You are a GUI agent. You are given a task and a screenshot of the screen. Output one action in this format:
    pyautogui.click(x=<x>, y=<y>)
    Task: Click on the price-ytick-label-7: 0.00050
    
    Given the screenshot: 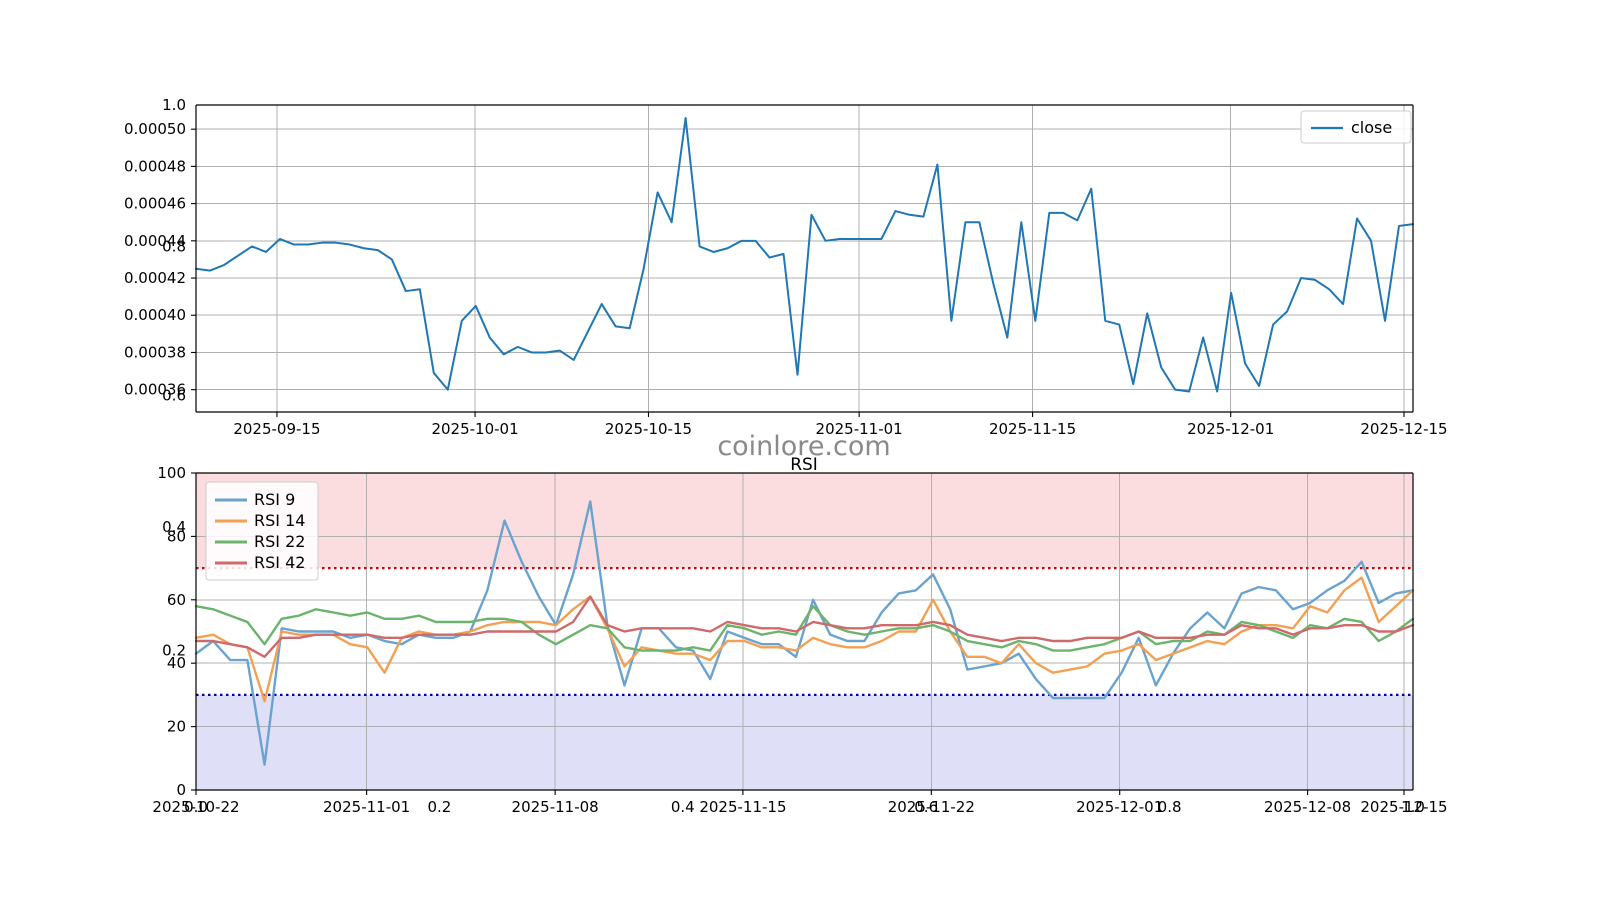 What is the action you would take?
    pyautogui.click(x=155, y=129)
    